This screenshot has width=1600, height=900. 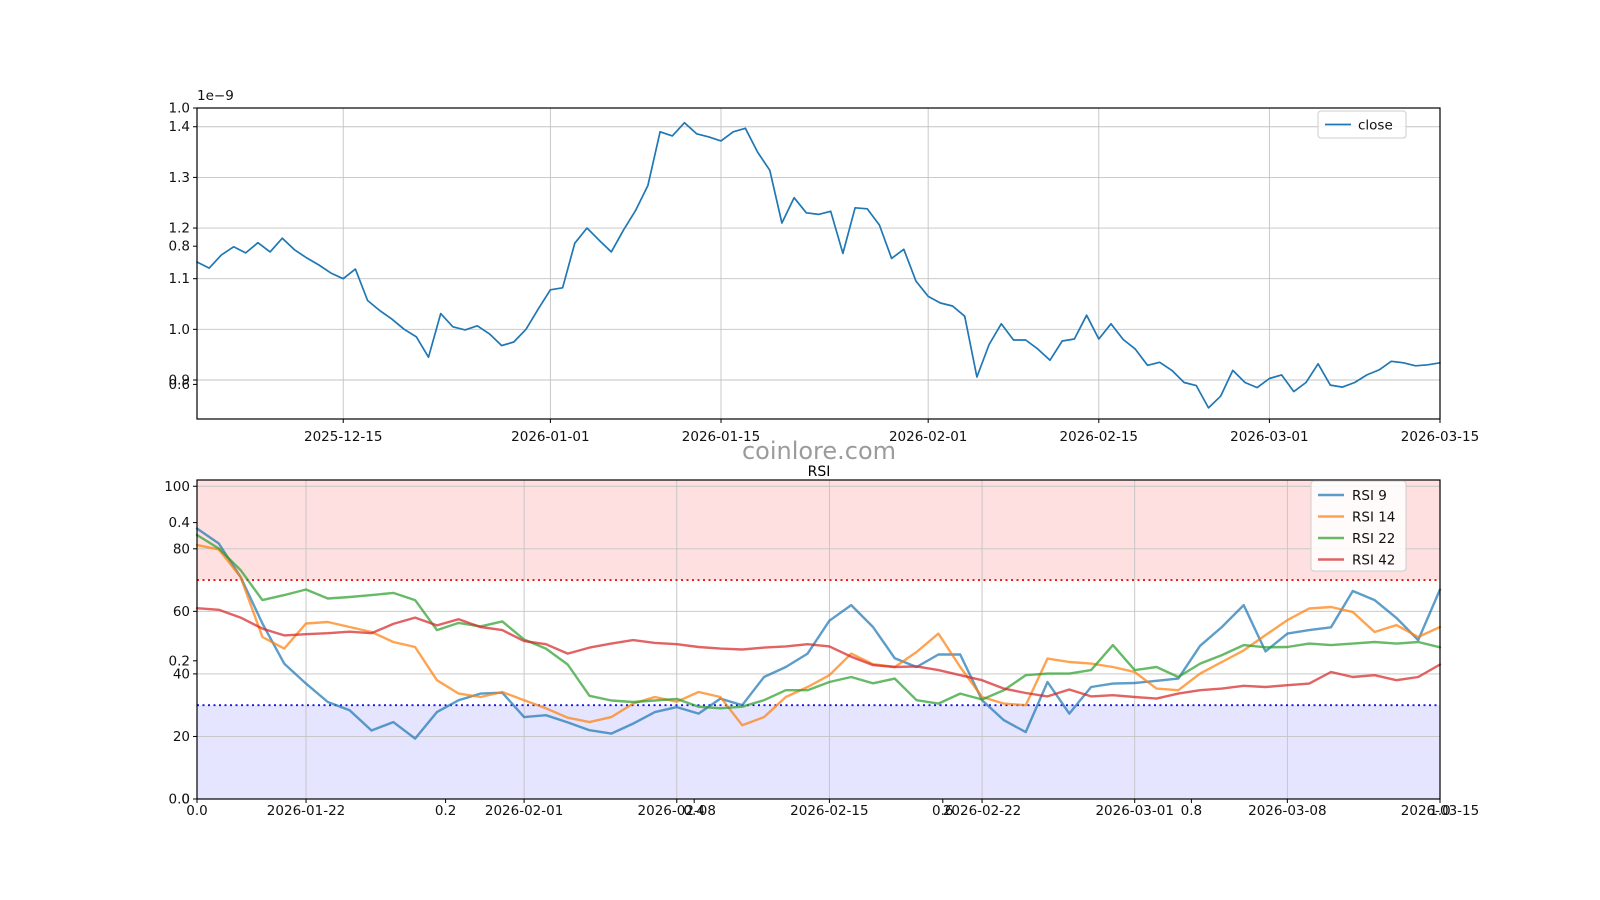 What do you see at coordinates (819, 472) in the screenshot?
I see `rsi-title: RSI` at bounding box center [819, 472].